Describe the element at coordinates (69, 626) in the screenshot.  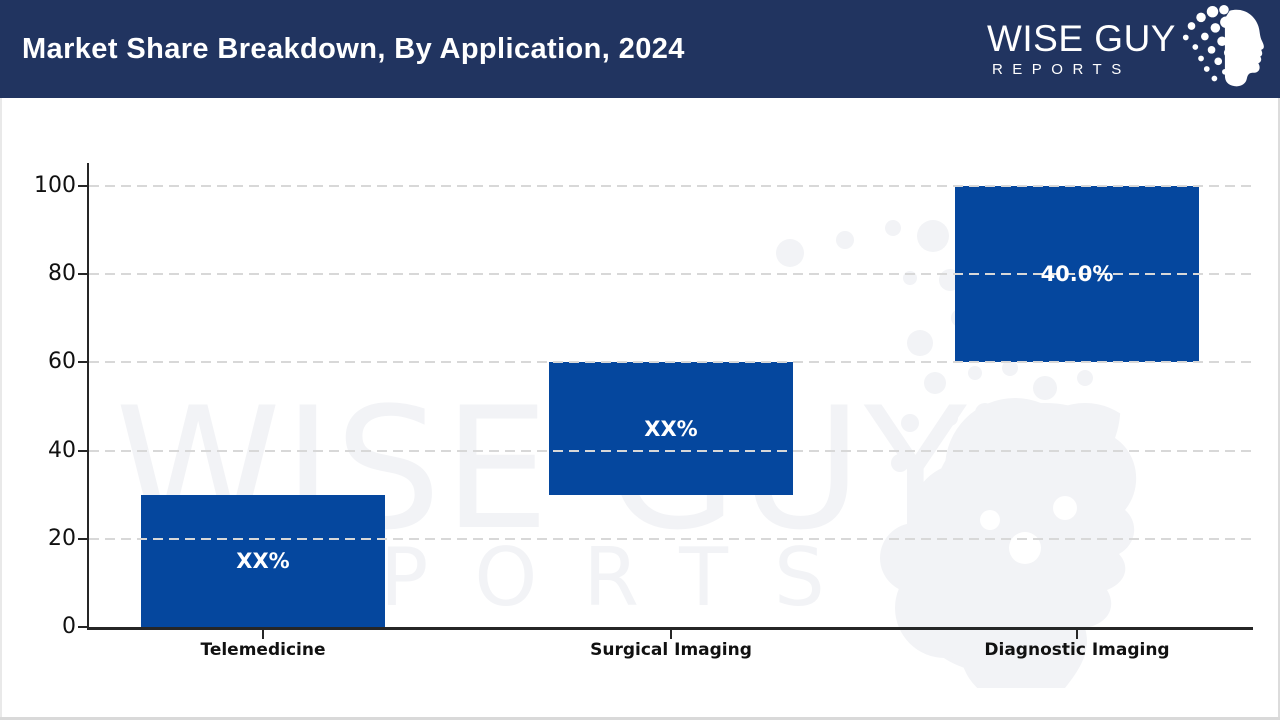
I see `y-tick-label: 0` at that location.